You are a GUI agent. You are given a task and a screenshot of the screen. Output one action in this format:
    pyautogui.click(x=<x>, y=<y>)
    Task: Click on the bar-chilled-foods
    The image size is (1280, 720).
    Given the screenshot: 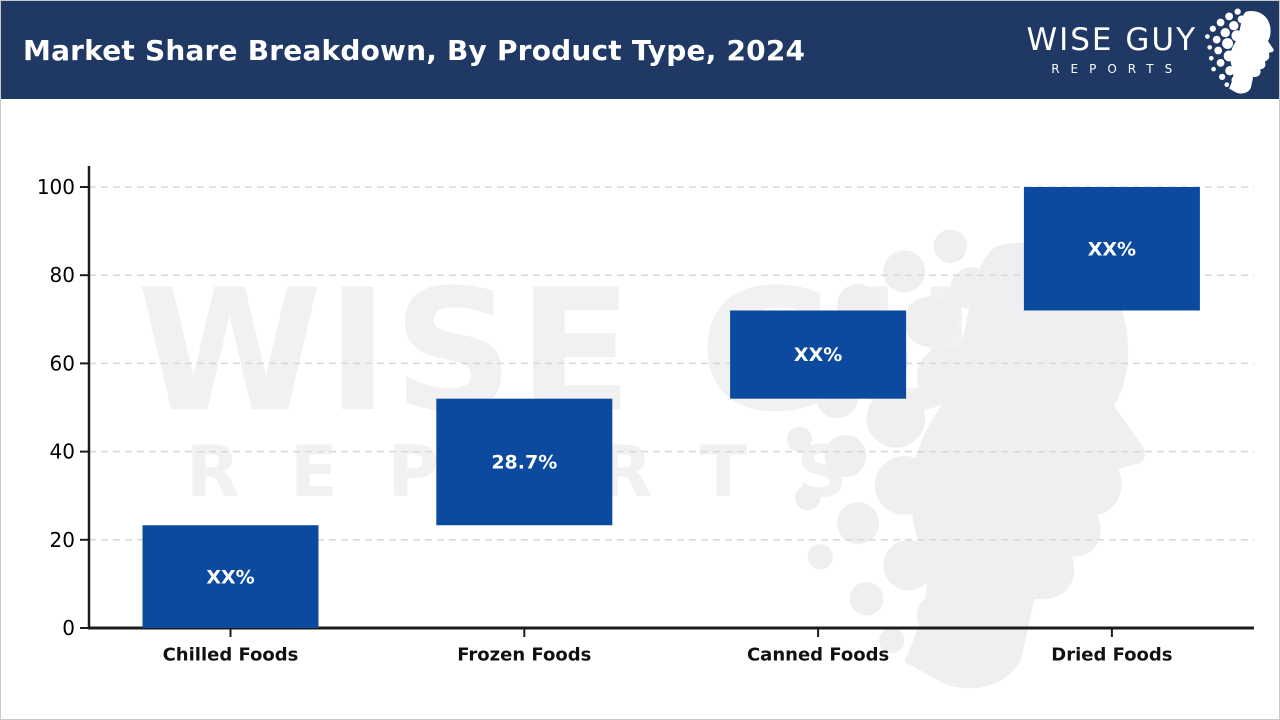 What is the action you would take?
    pyautogui.click(x=230, y=576)
    